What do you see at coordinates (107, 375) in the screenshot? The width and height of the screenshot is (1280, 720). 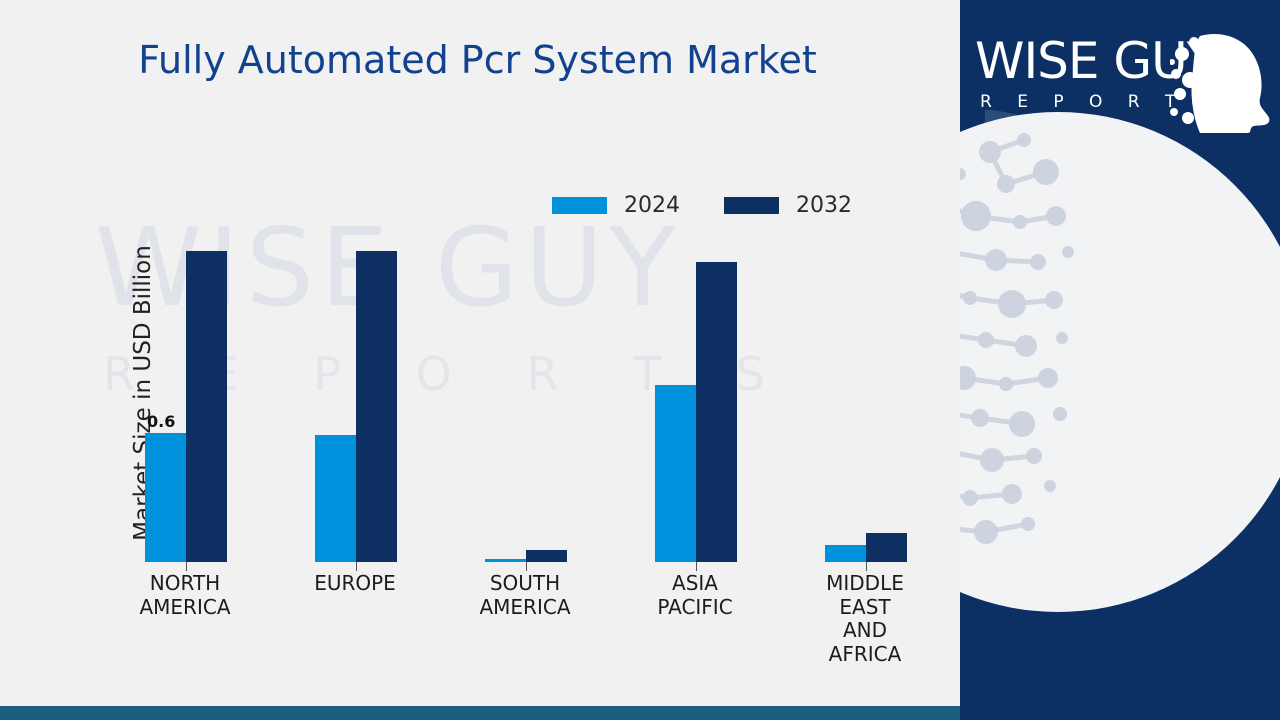 I see `y-axis-title-container: Market Size in USD Billion` at bounding box center [107, 375].